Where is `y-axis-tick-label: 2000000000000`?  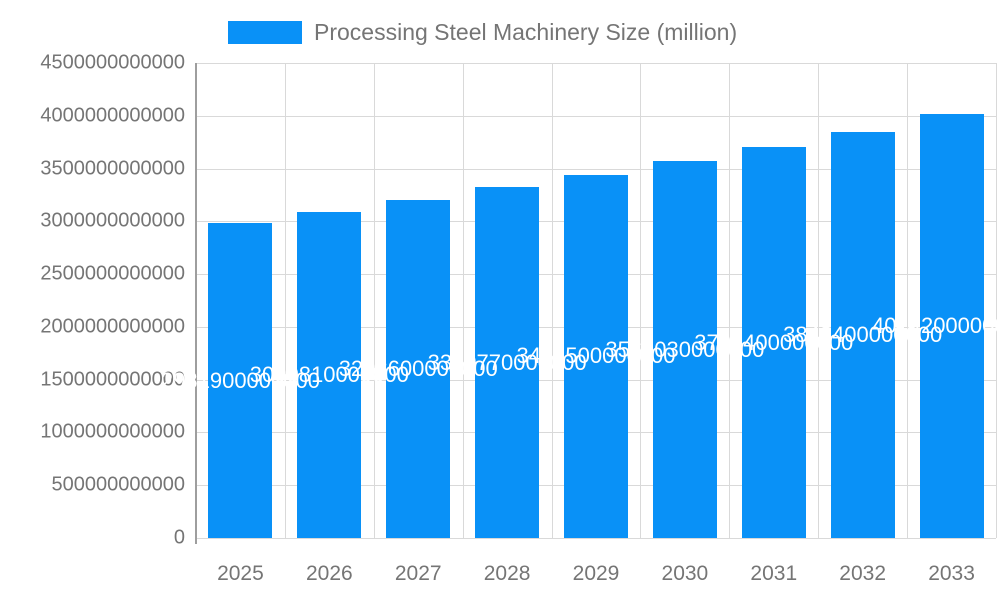 y-axis-tick-label: 2000000000000 is located at coordinates (112, 326).